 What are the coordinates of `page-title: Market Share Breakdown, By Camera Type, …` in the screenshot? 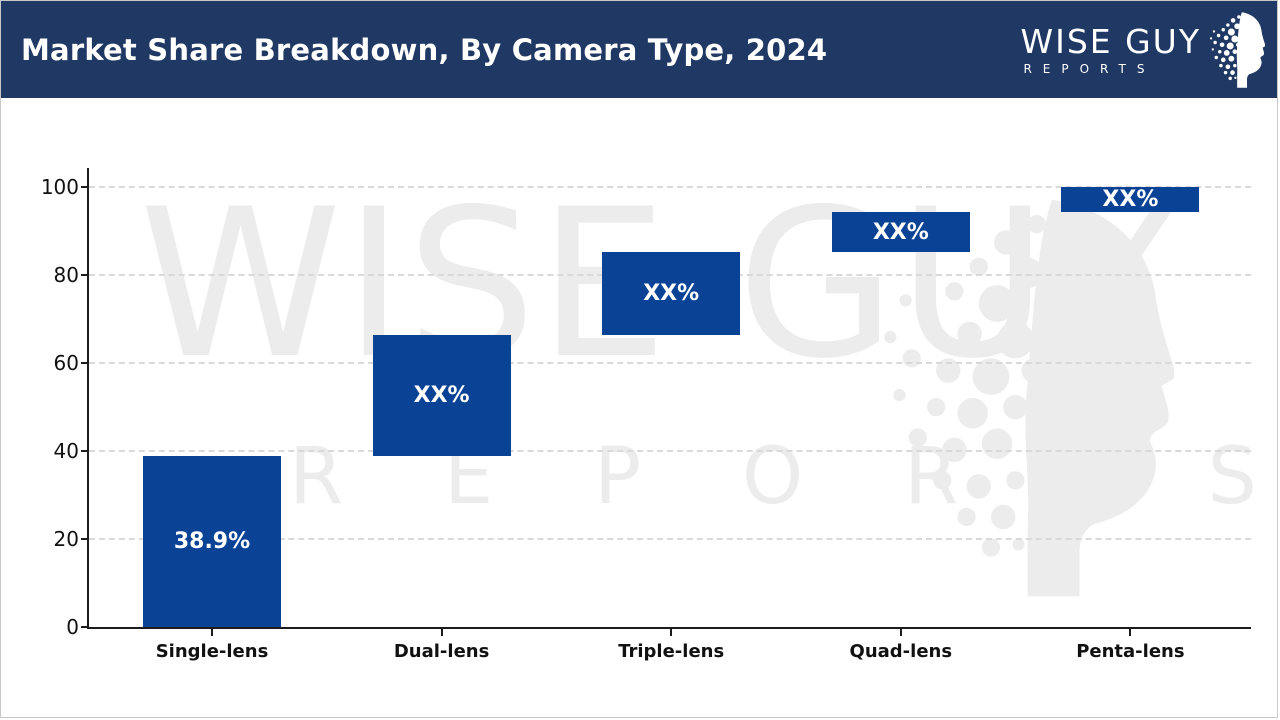 It's located at (424, 49).